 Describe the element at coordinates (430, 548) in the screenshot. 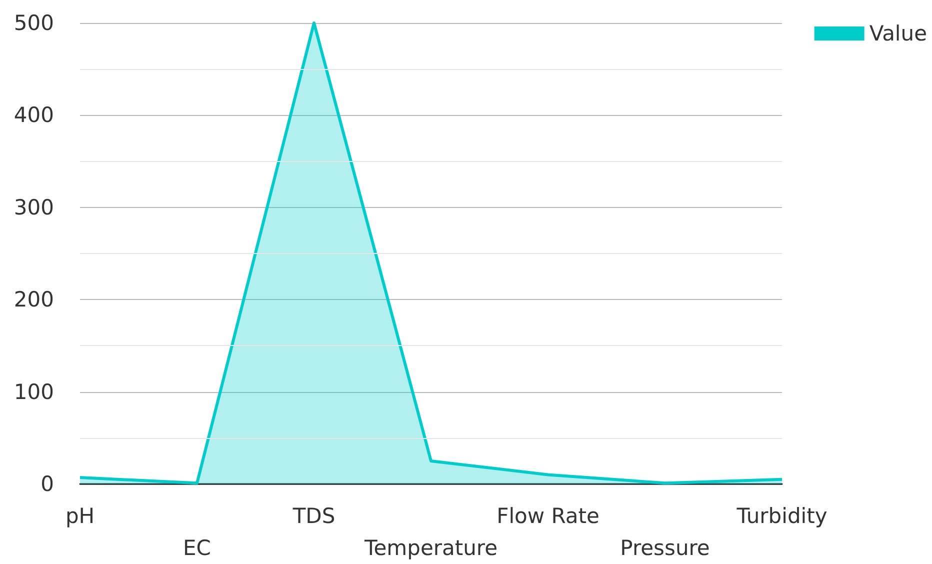

I see `x-tick-label: Temperature` at that location.